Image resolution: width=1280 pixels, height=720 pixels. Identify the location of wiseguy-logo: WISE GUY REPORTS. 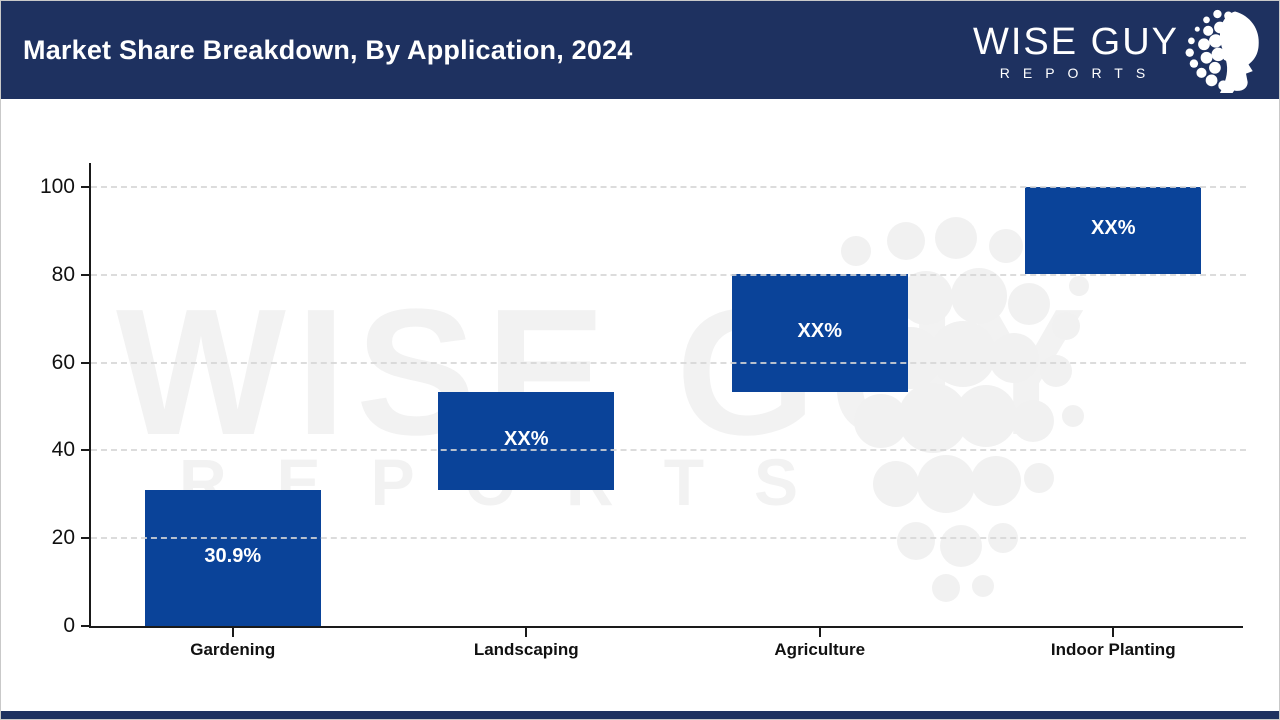
(1120, 51).